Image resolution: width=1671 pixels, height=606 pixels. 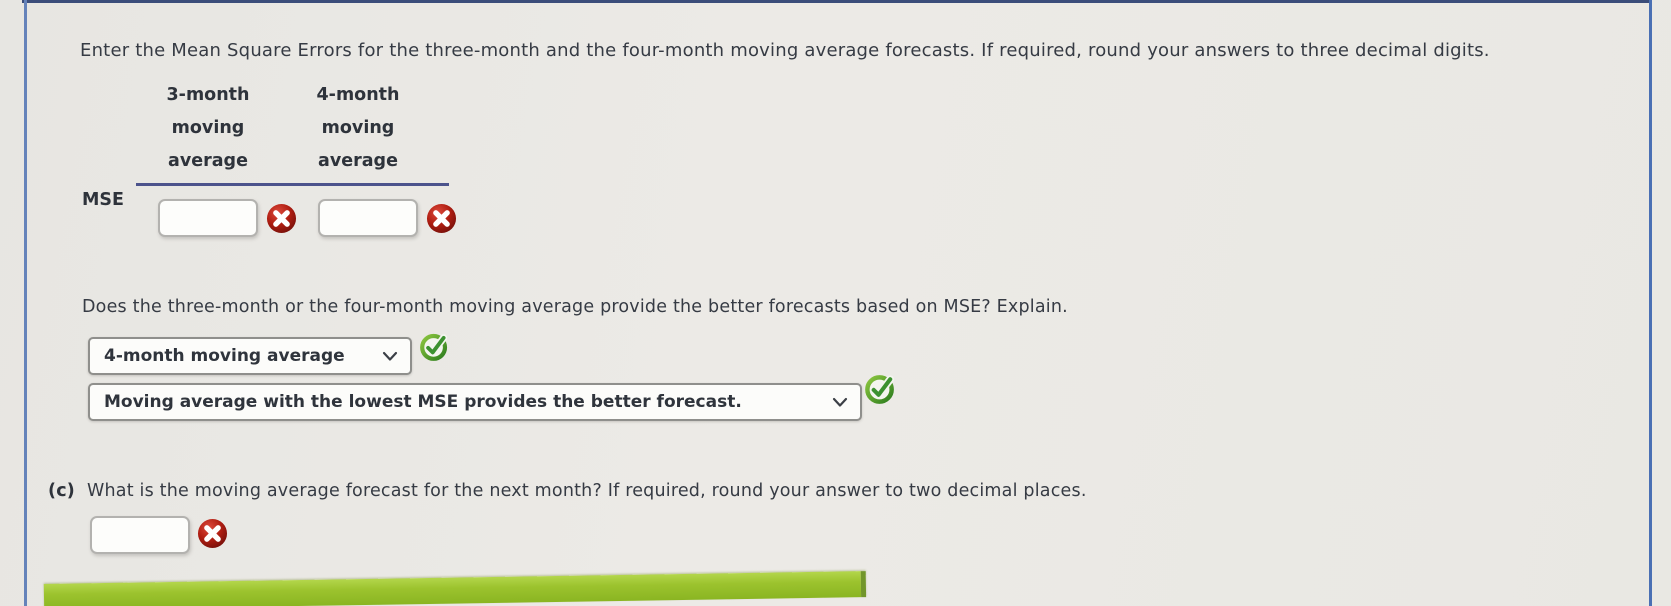 What do you see at coordinates (358, 128) in the screenshot?
I see `column-header-4month: 4-month moving average` at bounding box center [358, 128].